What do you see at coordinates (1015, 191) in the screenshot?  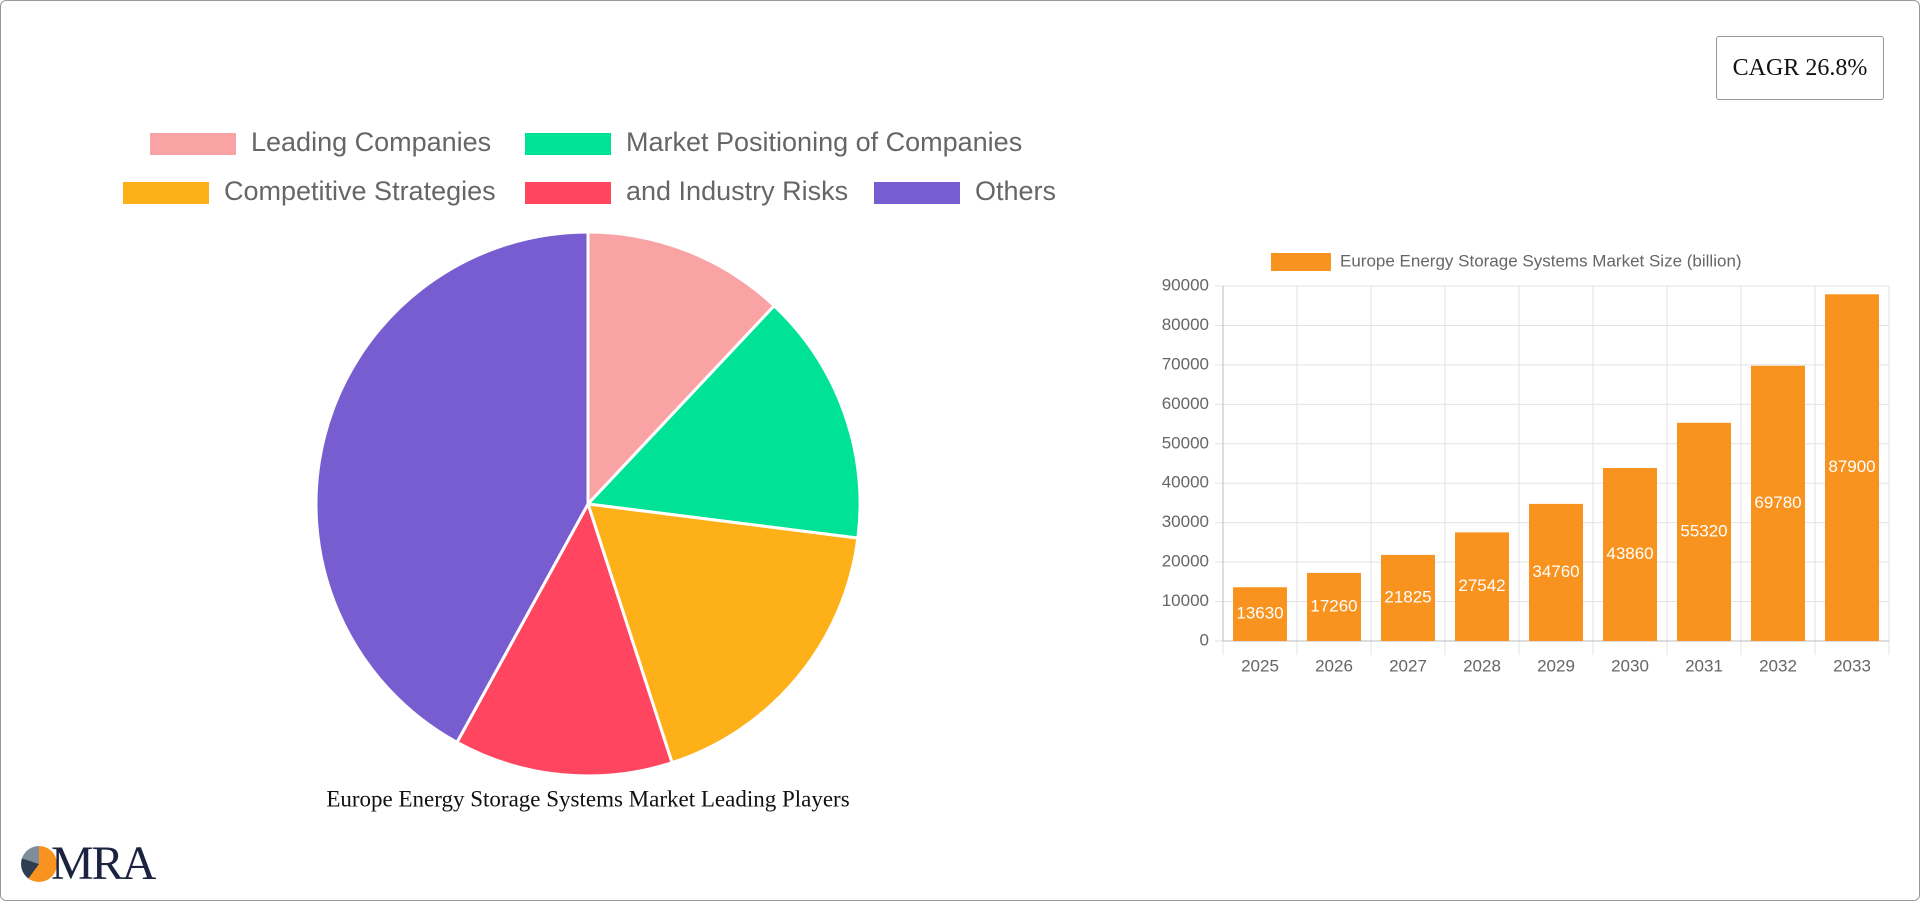 I see `legend-label: Others` at bounding box center [1015, 191].